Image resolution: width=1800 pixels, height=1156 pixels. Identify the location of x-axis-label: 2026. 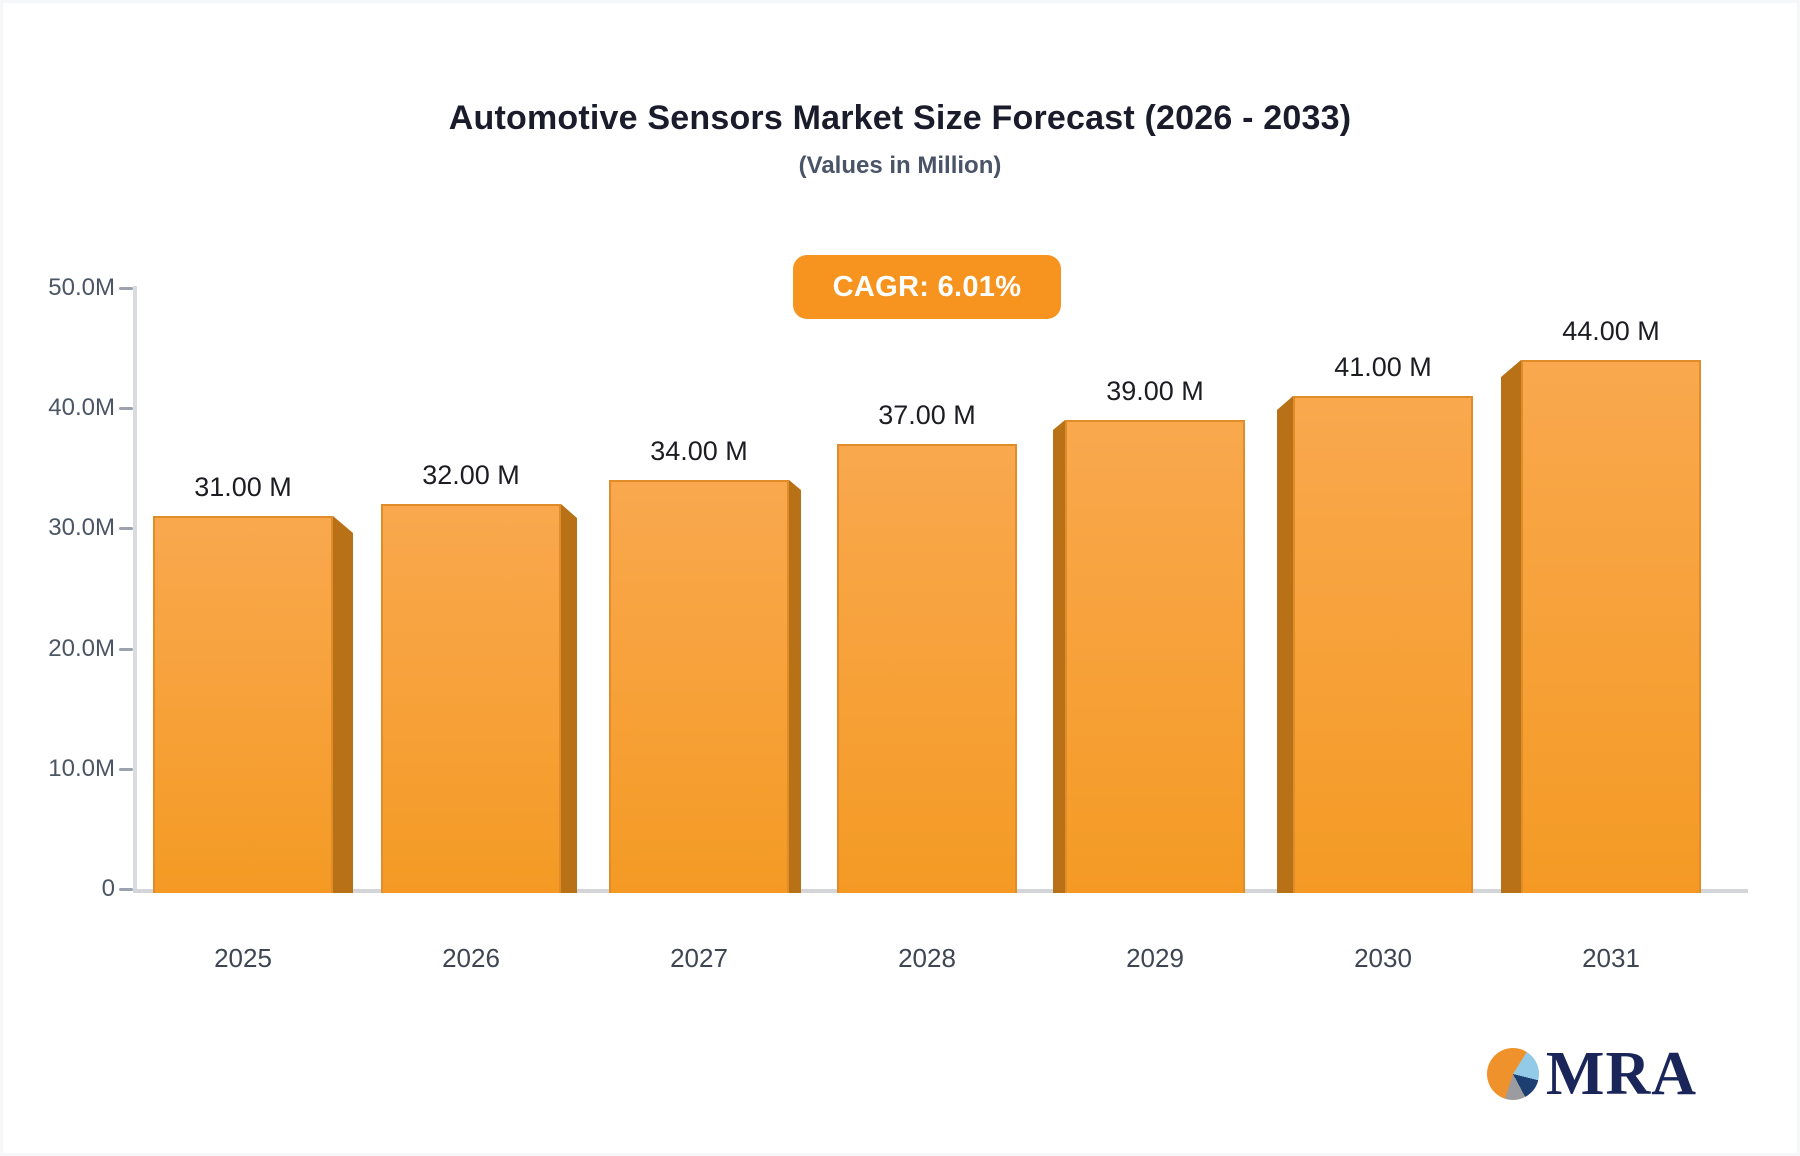
(471, 958).